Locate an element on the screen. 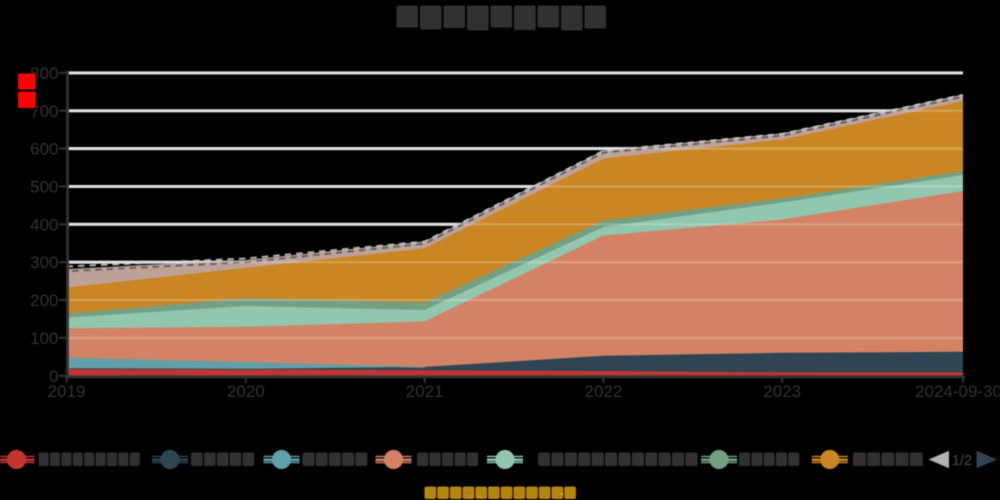 Image resolution: width=1000 pixels, height=500 pixels. svg-text: 0 is located at coordinates (53, 376).